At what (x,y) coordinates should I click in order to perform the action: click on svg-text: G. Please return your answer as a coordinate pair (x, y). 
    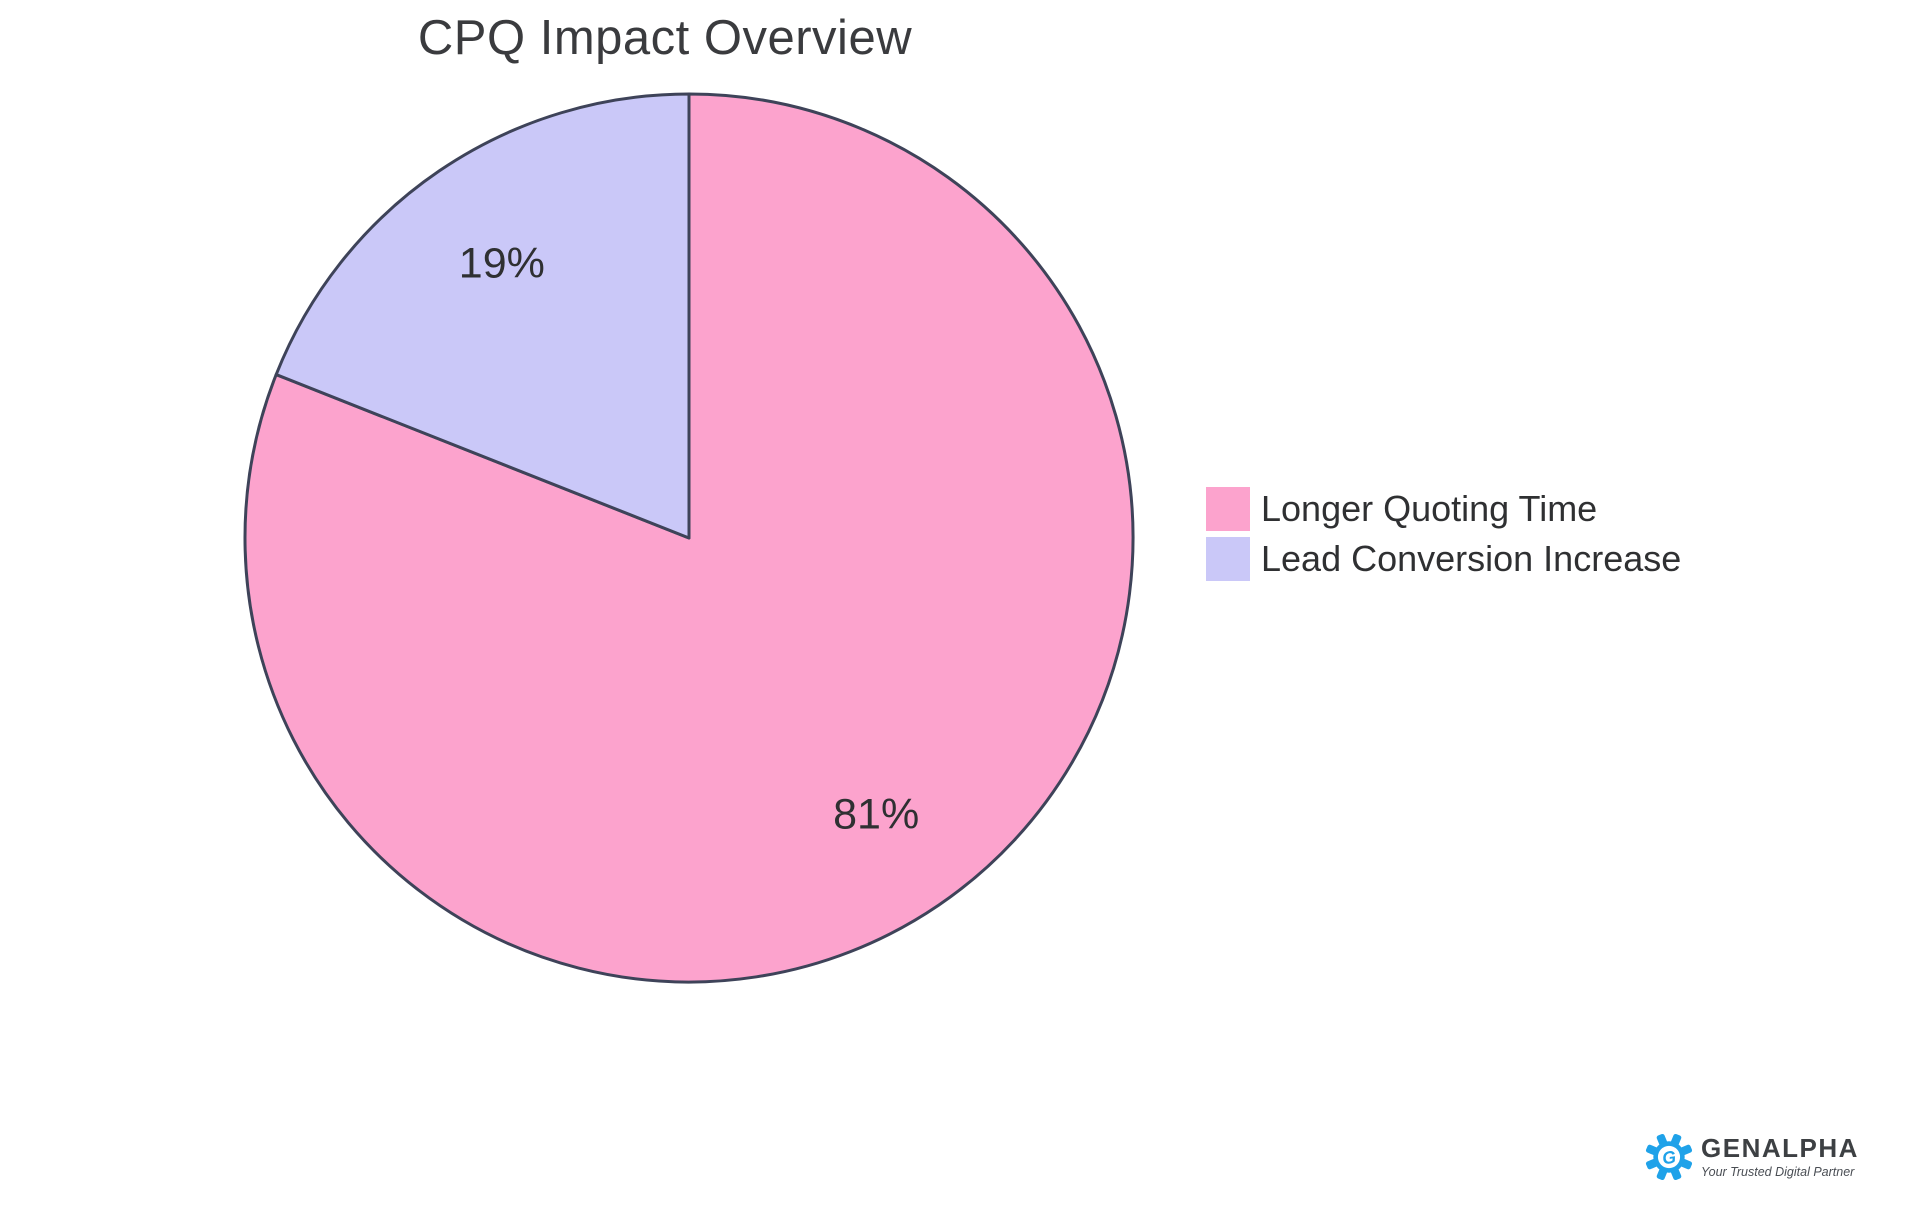
    Looking at the image, I should click on (1669, 1158).